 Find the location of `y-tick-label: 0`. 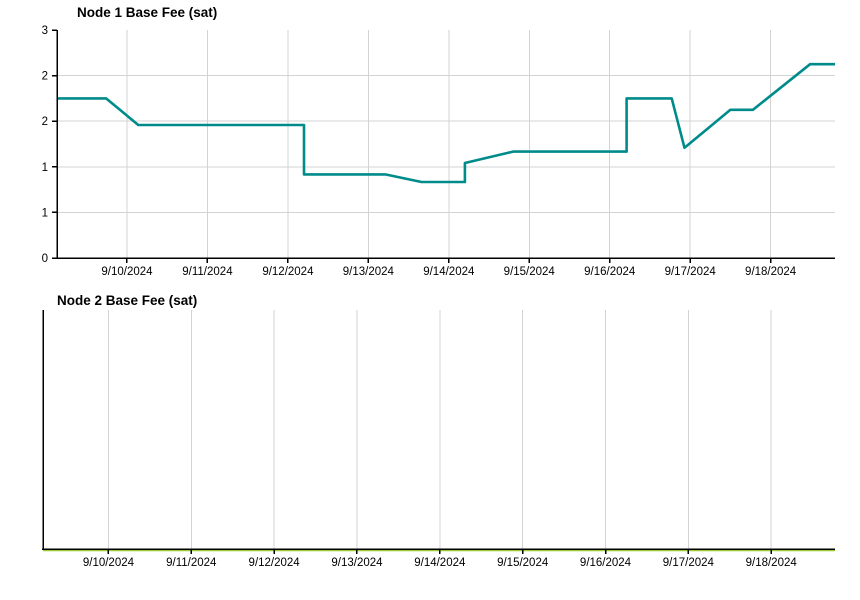

y-tick-label: 0 is located at coordinates (45, 259).